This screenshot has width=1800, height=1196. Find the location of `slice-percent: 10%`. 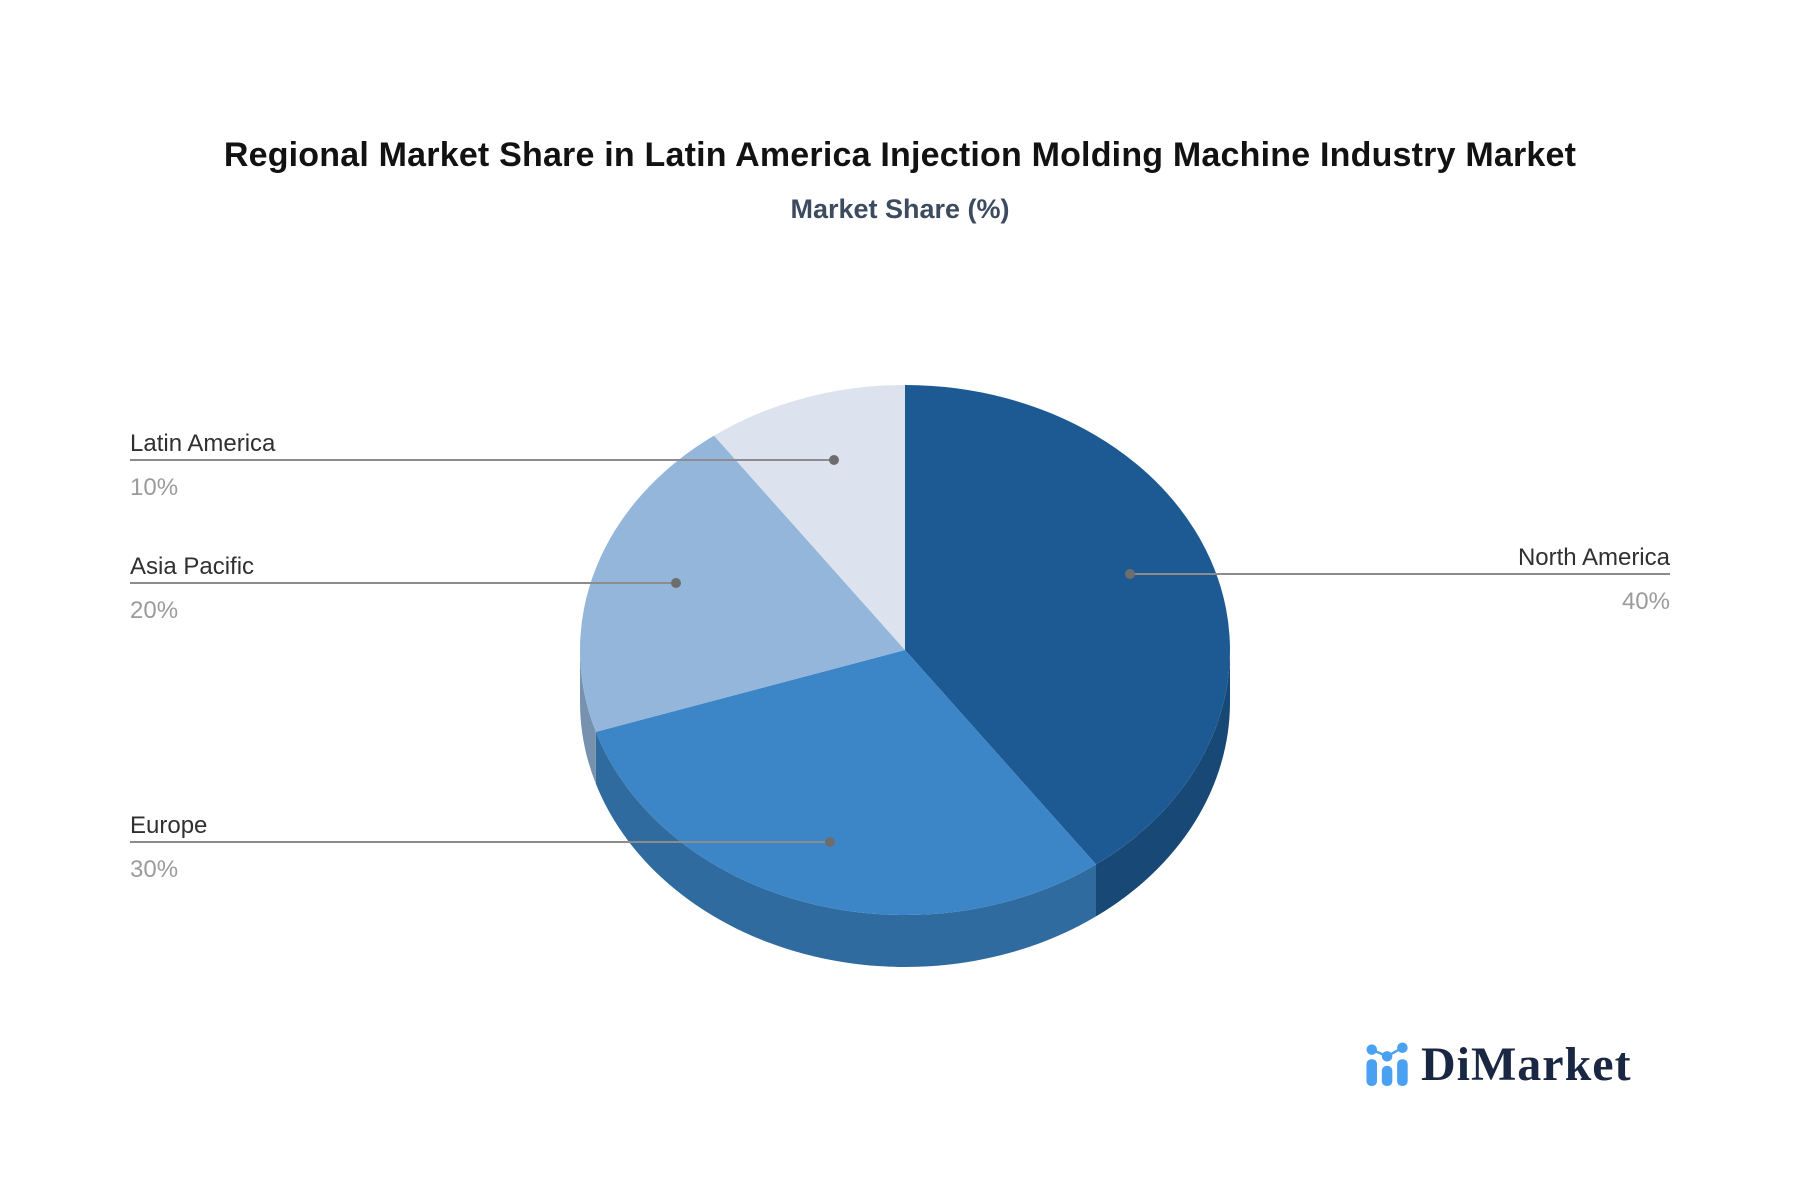

slice-percent: 10% is located at coordinates (154, 487).